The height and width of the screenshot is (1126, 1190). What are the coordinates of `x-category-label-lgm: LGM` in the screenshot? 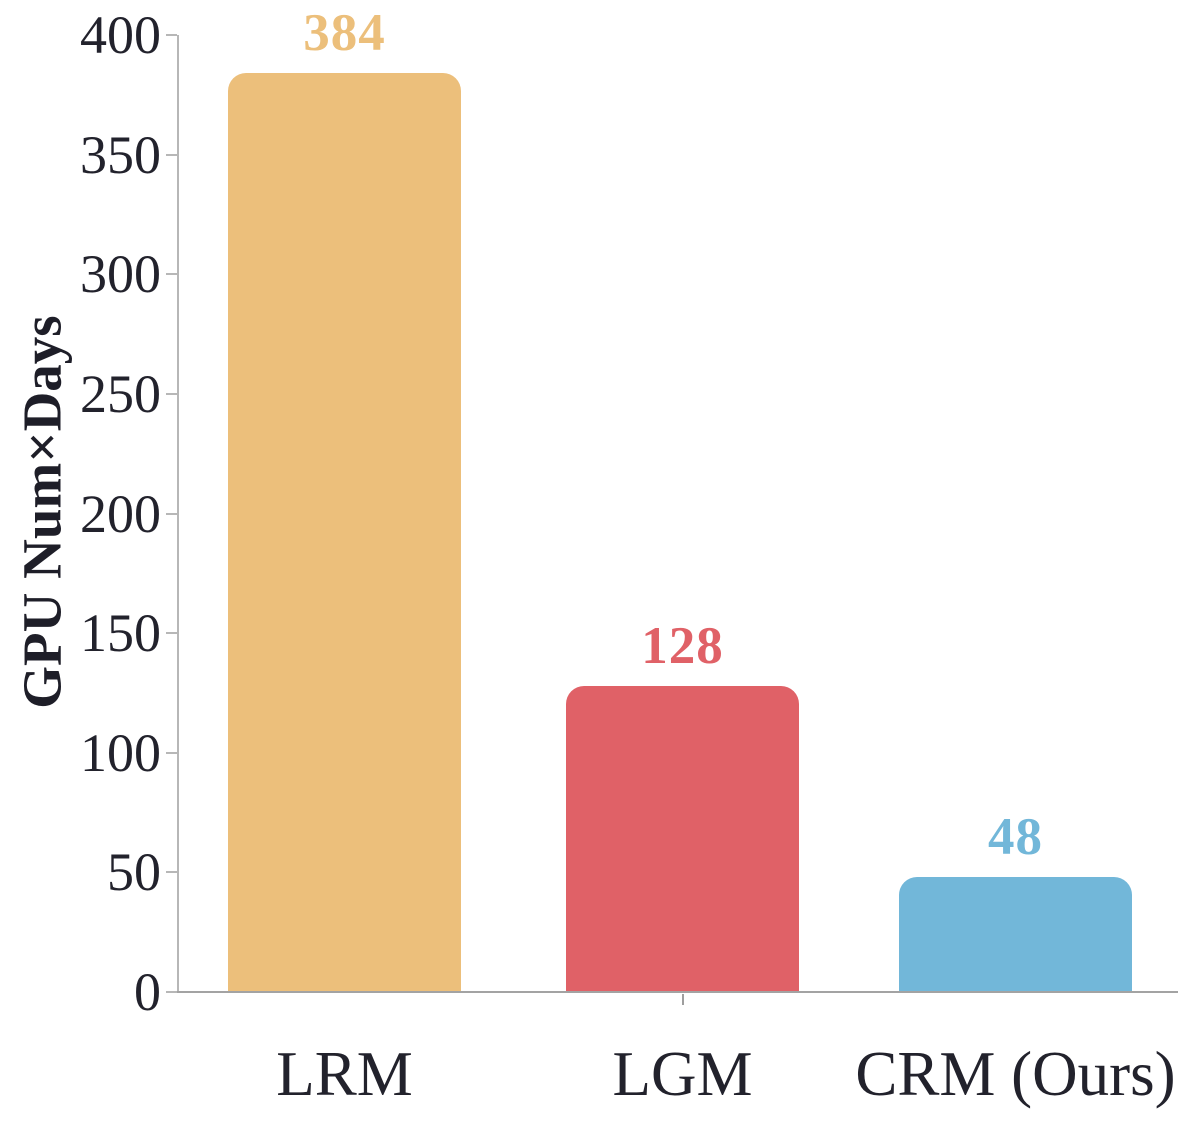 It's located at (682, 1074).